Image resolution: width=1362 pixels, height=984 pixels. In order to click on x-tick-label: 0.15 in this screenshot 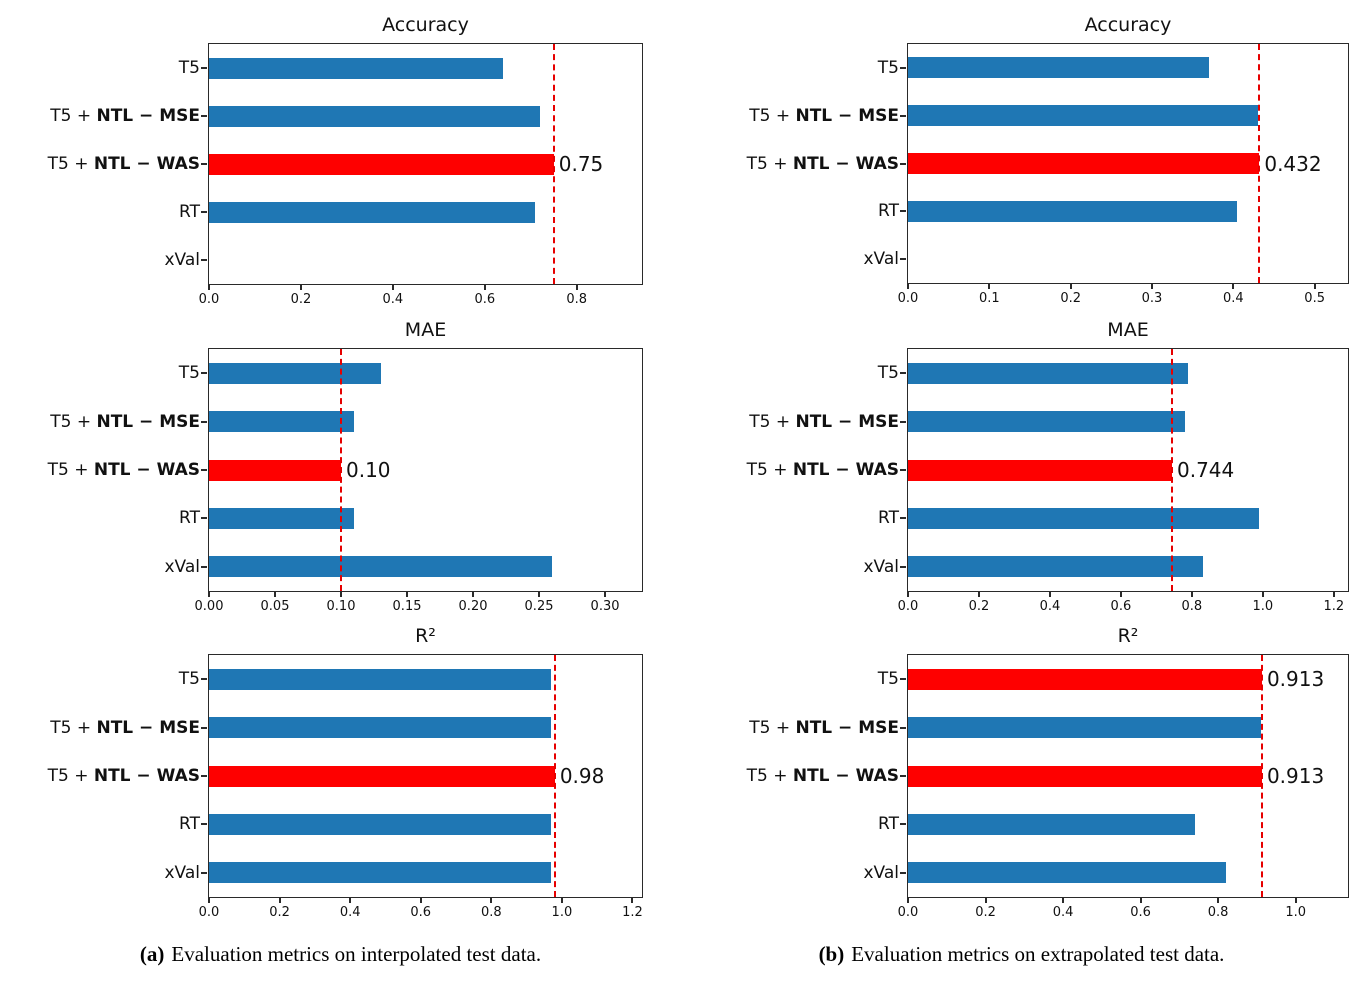, I will do `click(407, 606)`.